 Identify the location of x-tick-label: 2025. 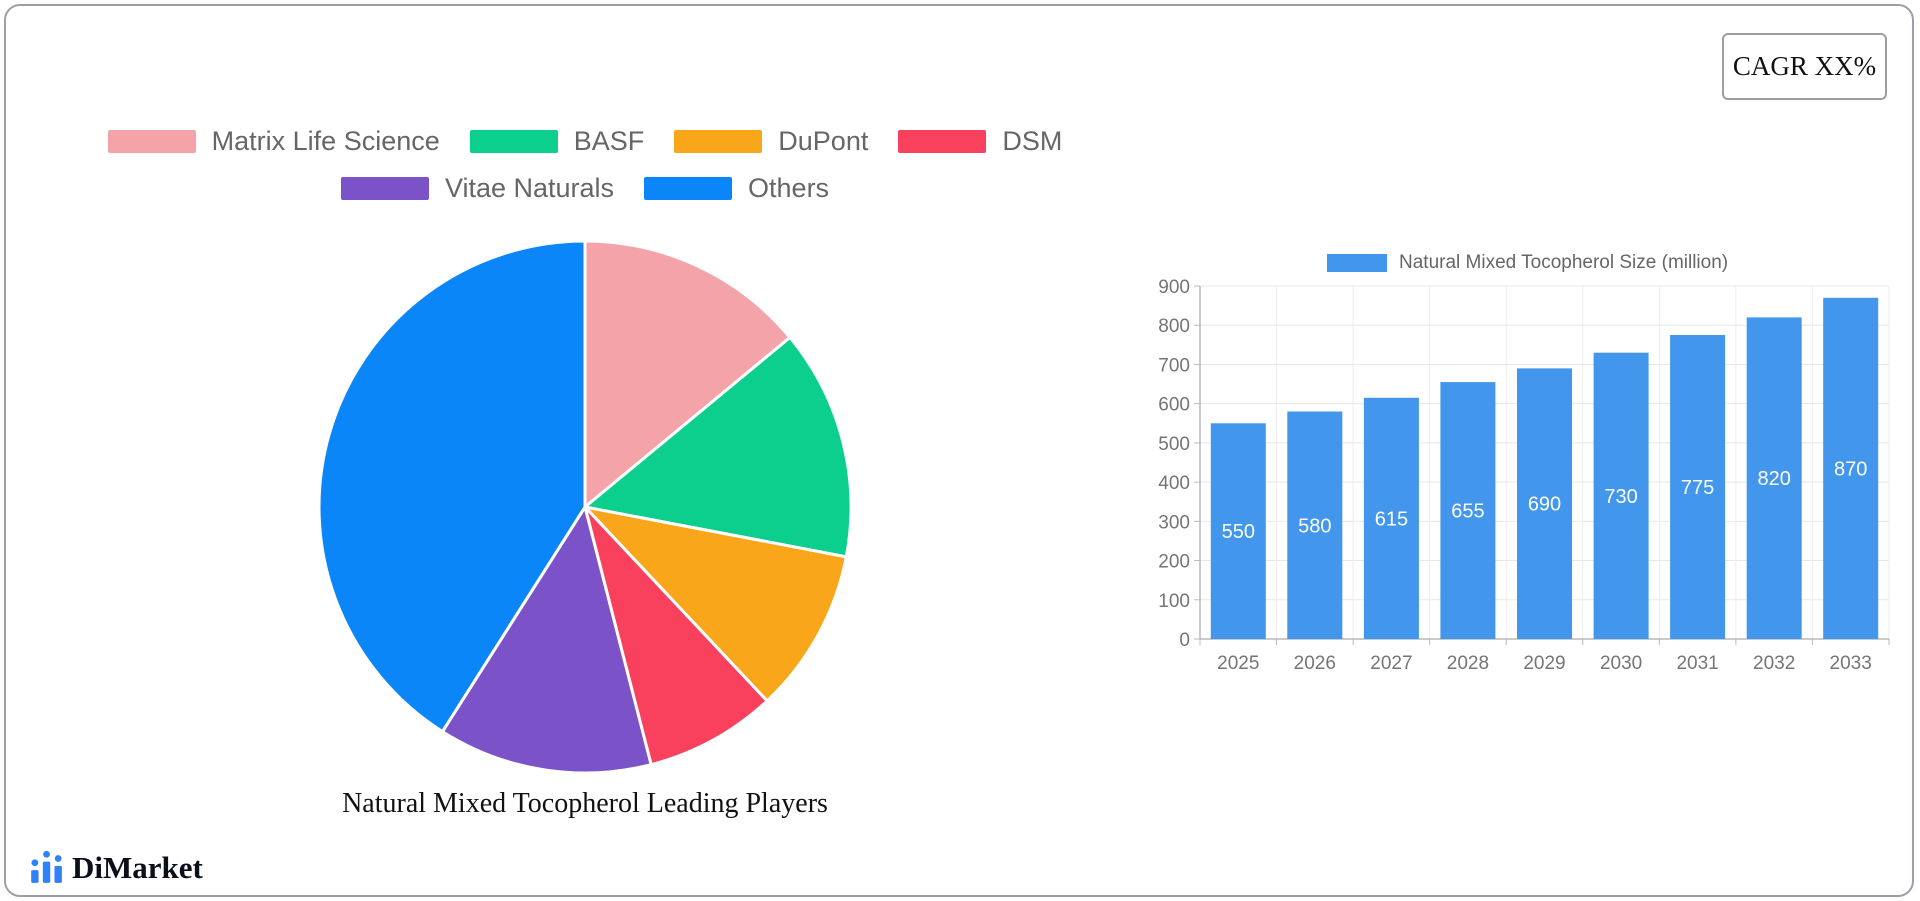
(1238, 663).